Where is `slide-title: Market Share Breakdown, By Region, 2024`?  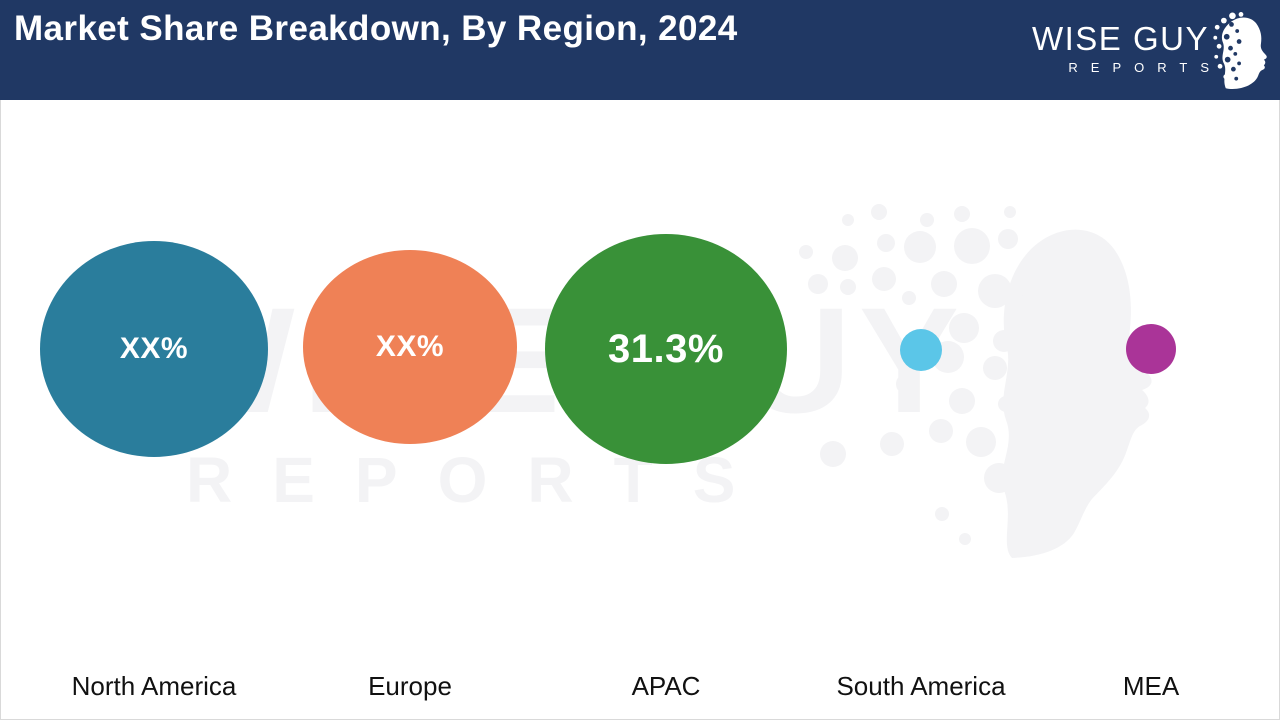 slide-title: Market Share Breakdown, By Region, 2024 is located at coordinates (376, 28).